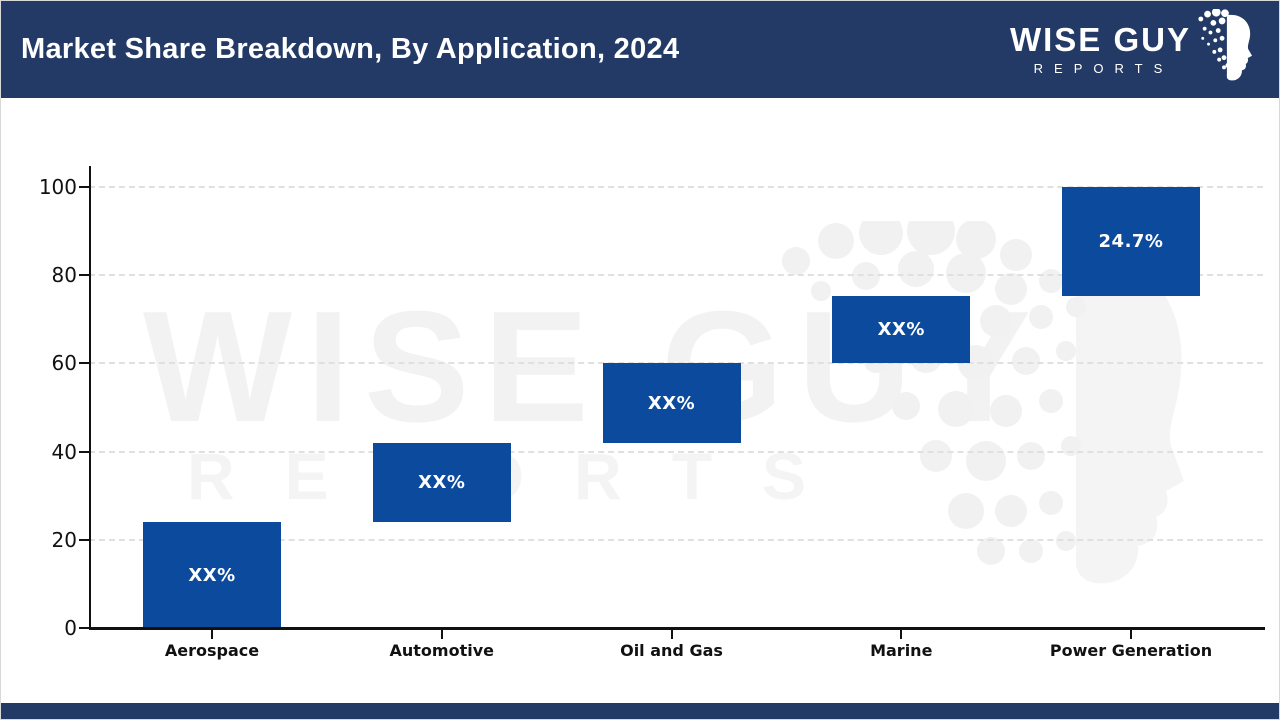 Image resolution: width=1280 pixels, height=720 pixels. I want to click on wise-guy-logo: WISE GUY REPORTS, so click(1131, 49).